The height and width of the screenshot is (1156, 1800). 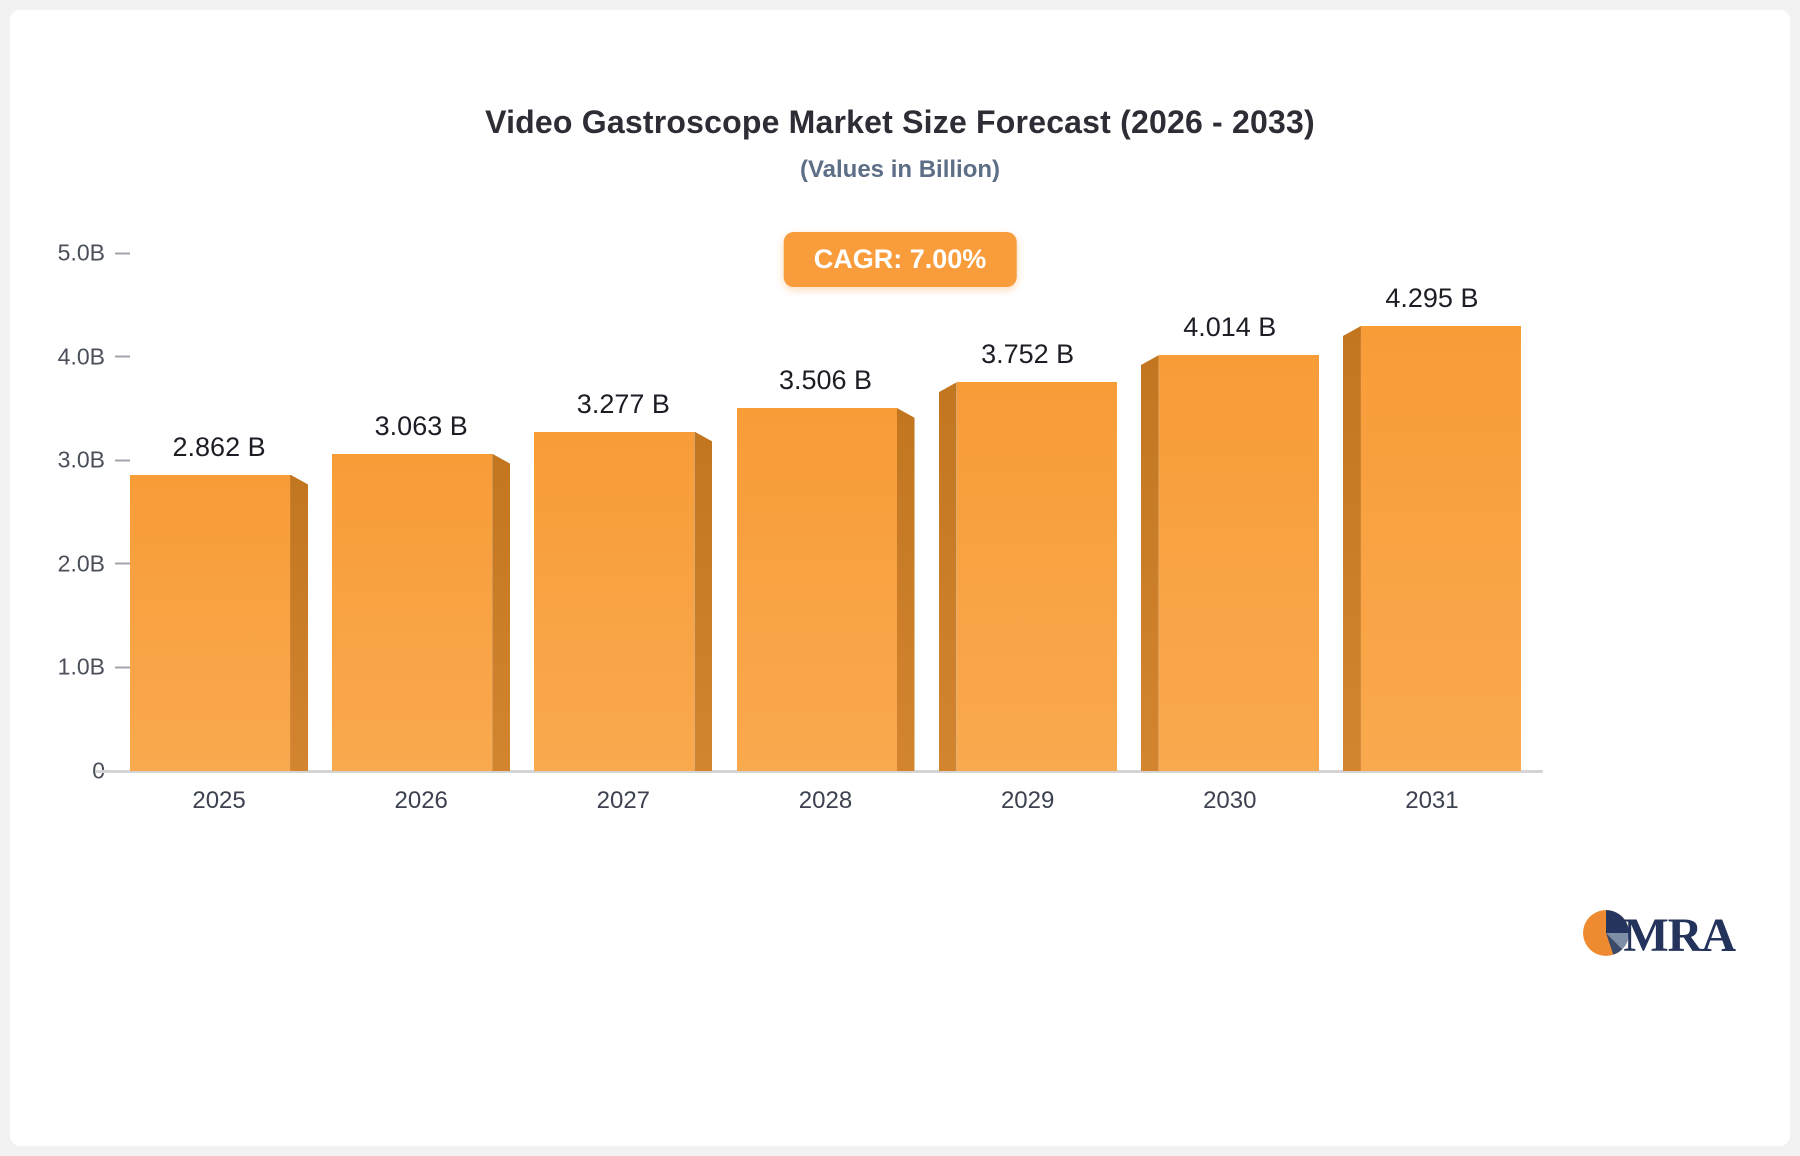 What do you see at coordinates (81, 252) in the screenshot?
I see `y-tick-label: 5.0B` at bounding box center [81, 252].